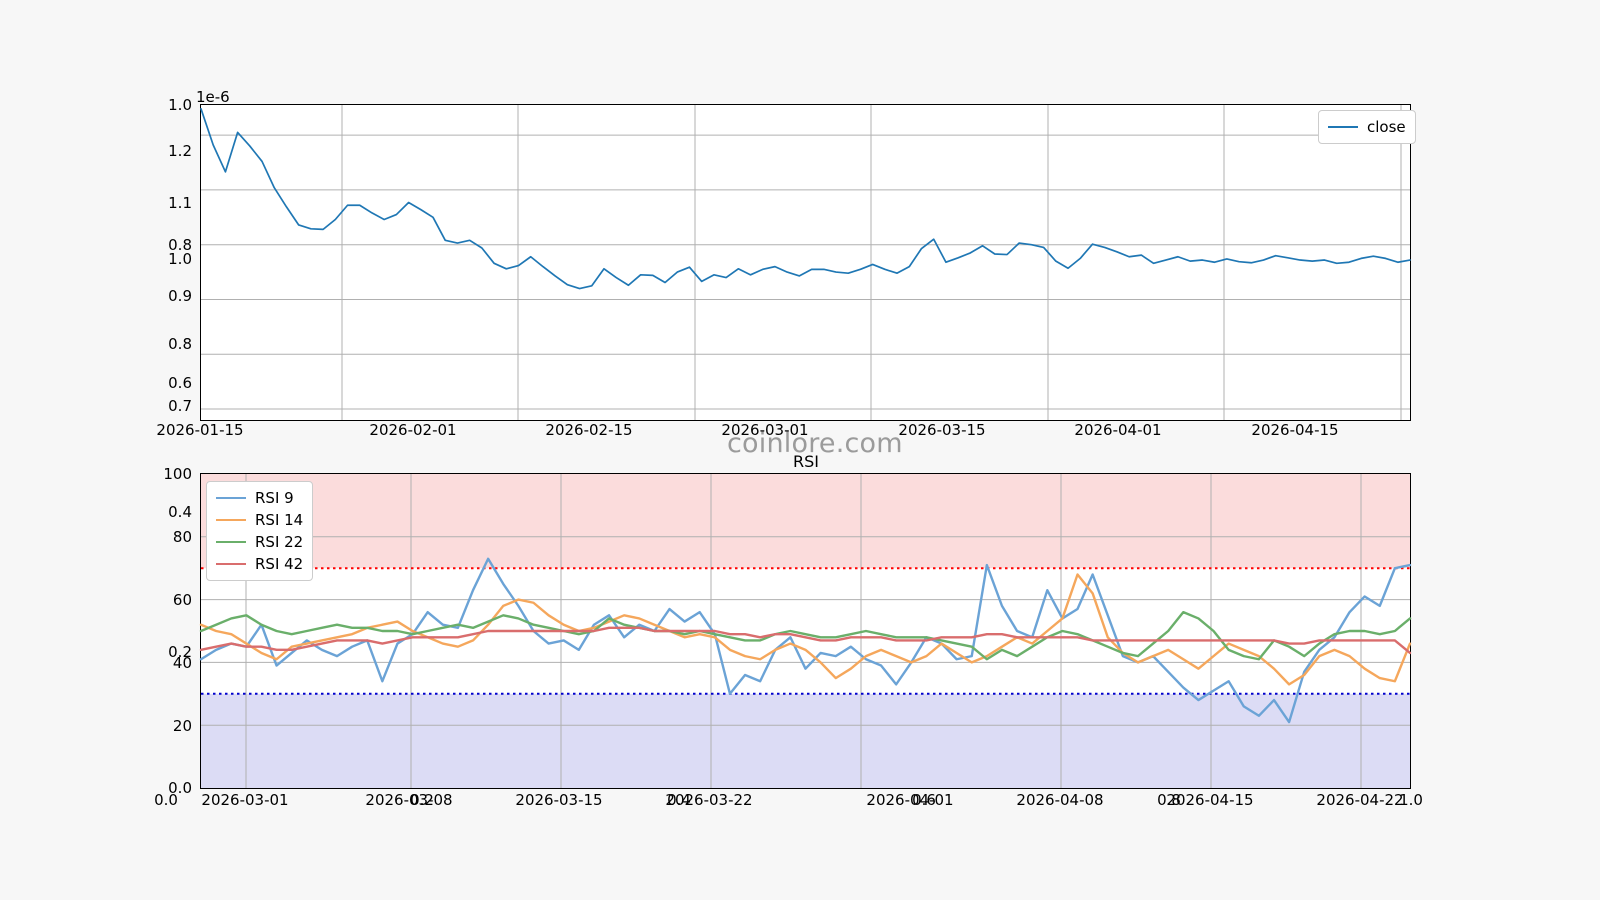 This screenshot has height=900, width=1600. Describe the element at coordinates (765, 430) in the screenshot. I see `price-xtick-label-3: 2026-03-01` at that location.